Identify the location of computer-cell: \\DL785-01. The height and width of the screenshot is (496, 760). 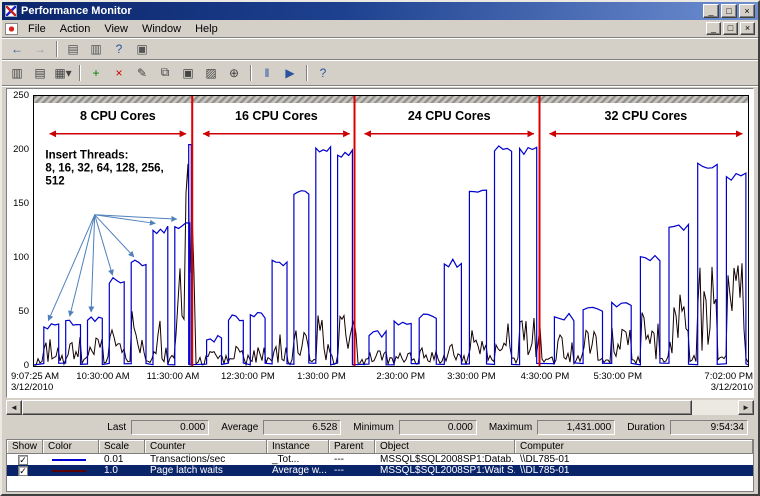
(545, 470).